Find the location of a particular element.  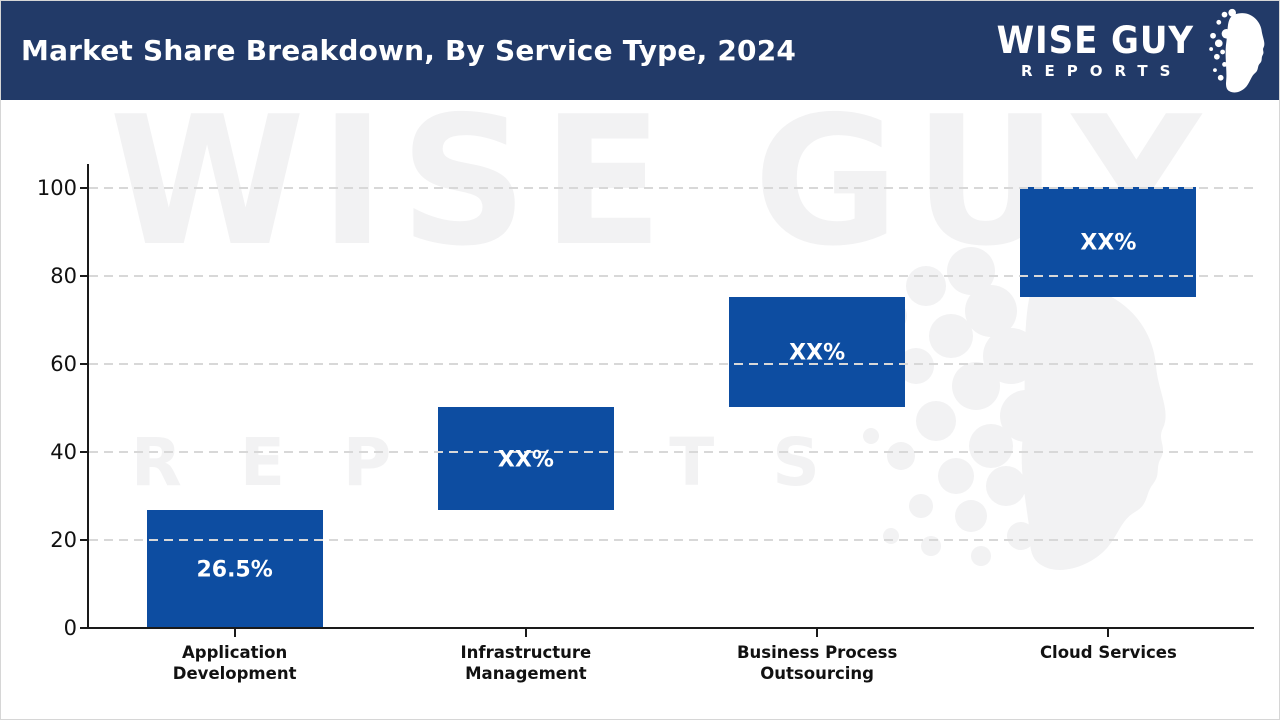

x-axis-line is located at coordinates (670, 628).